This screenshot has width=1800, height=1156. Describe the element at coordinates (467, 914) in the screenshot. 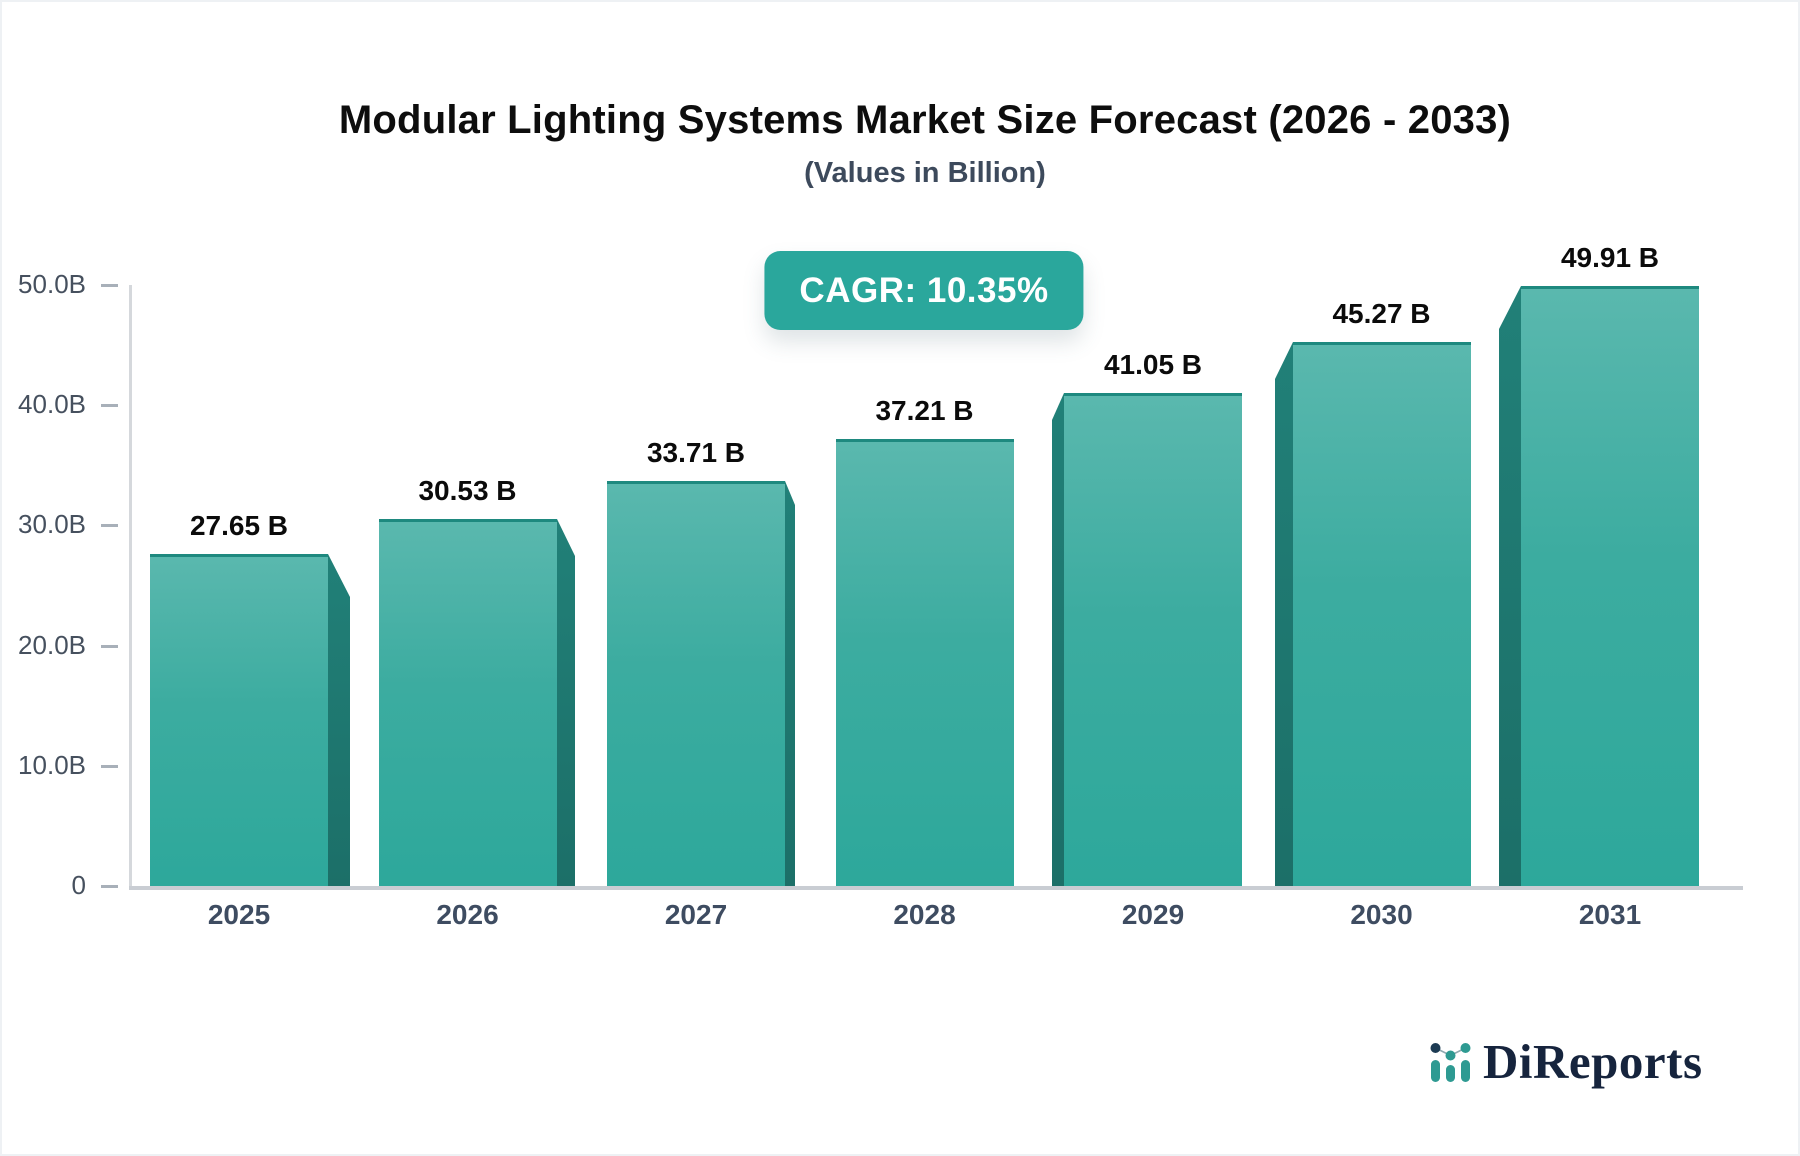

I see `x-axis-label: 2026` at that location.